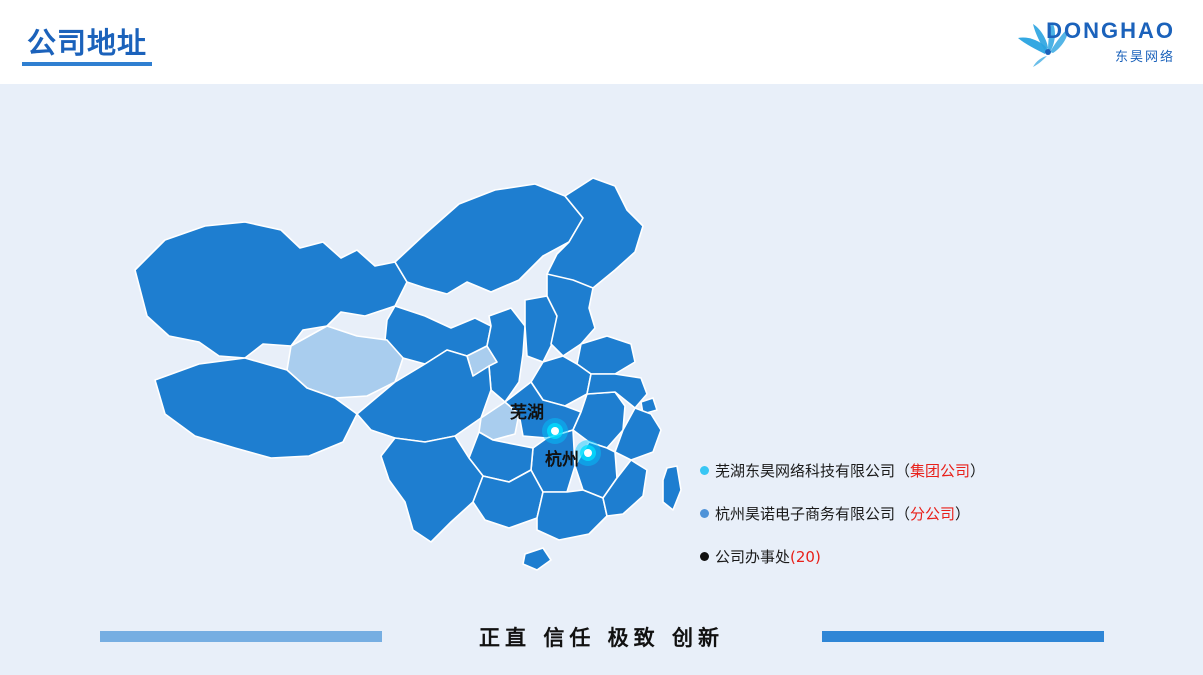 This screenshot has width=1203, height=675. I want to click on legend-dot-offices, so click(704, 556).